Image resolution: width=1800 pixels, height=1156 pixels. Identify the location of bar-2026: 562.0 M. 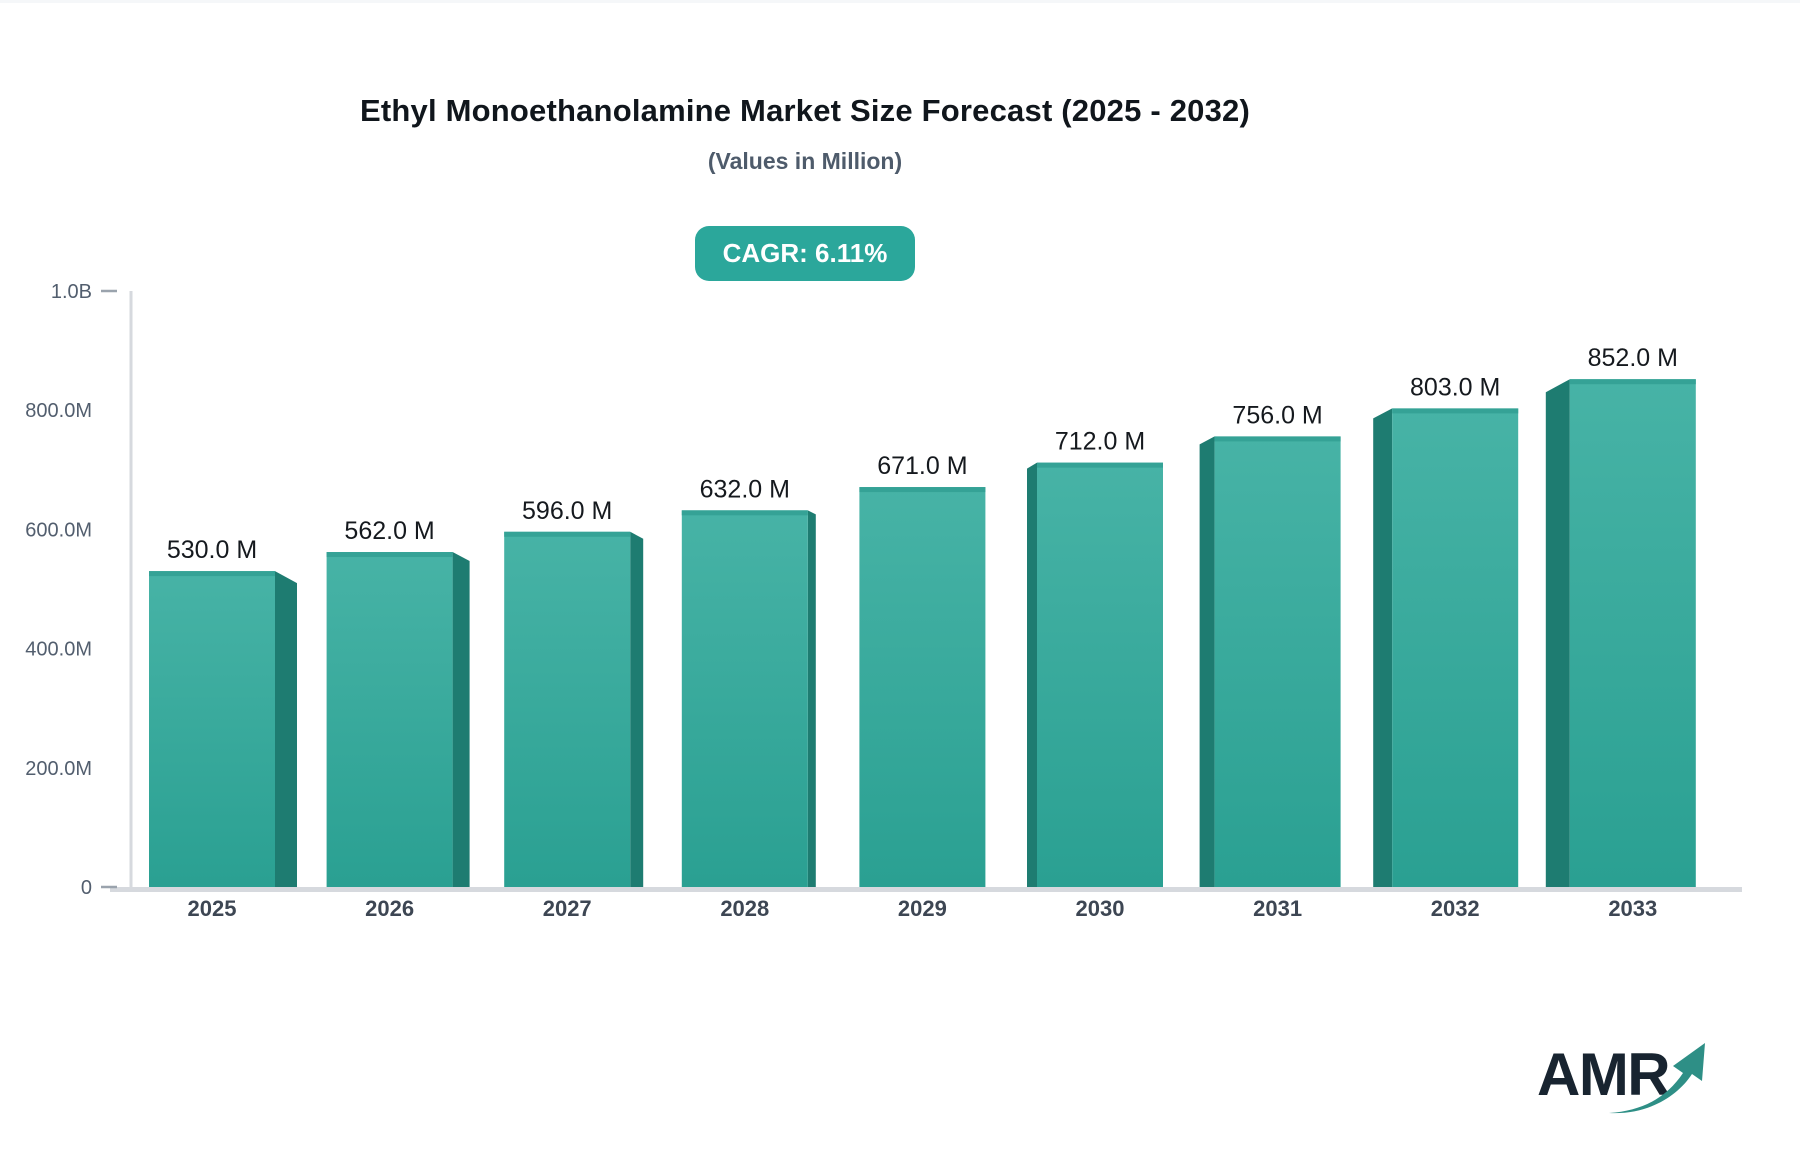
(398, 702).